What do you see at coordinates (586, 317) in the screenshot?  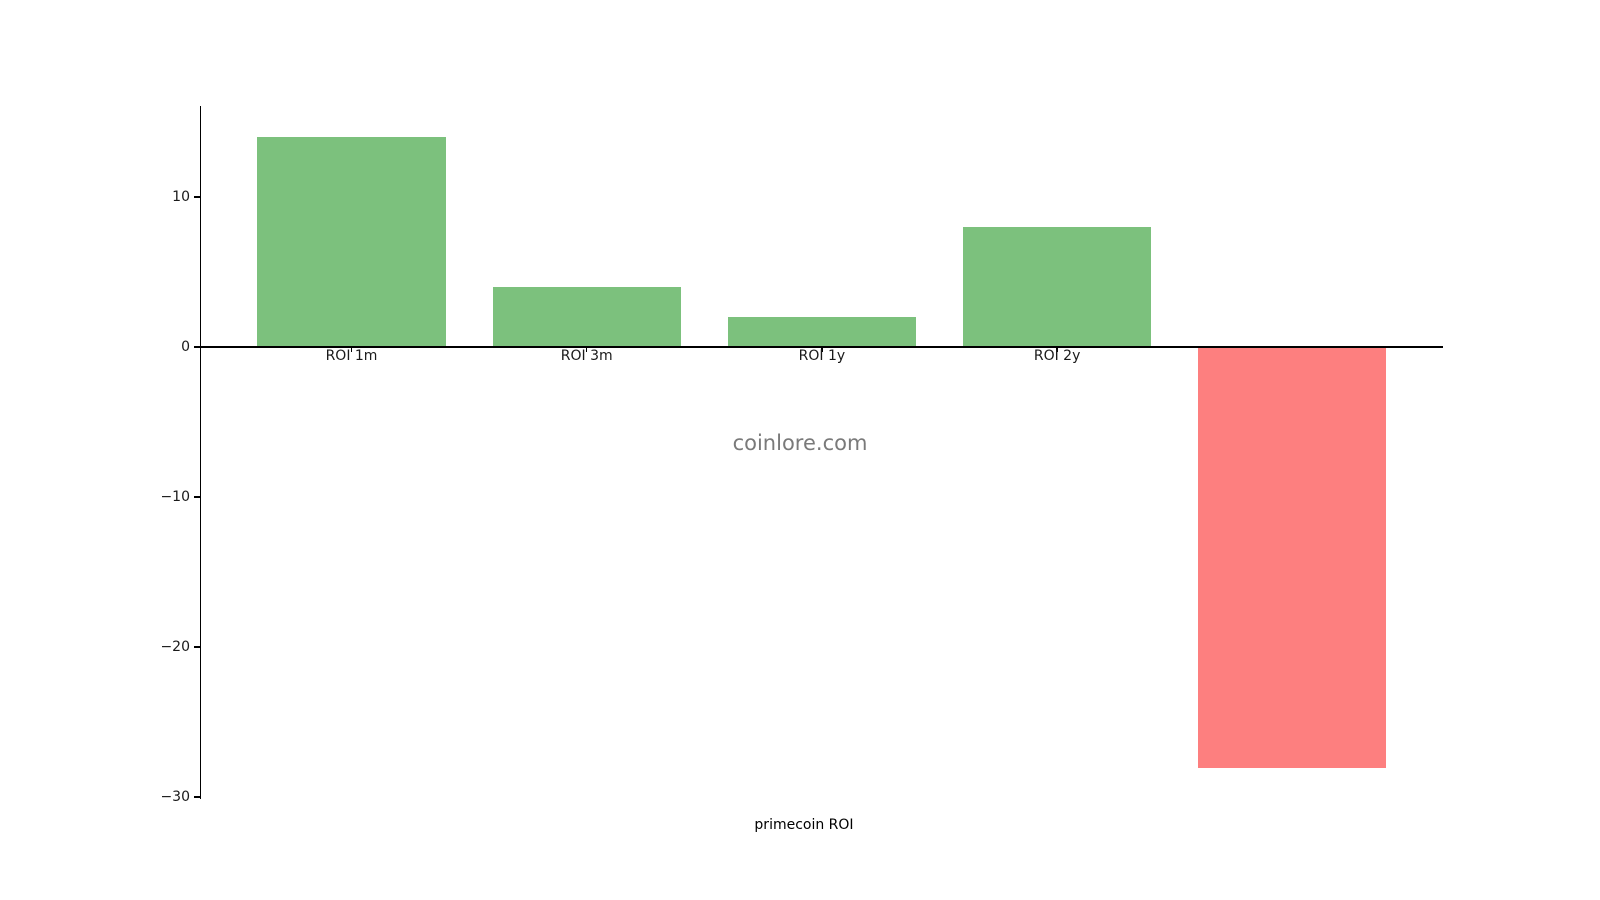 I see `bar-roi-3m` at bounding box center [586, 317].